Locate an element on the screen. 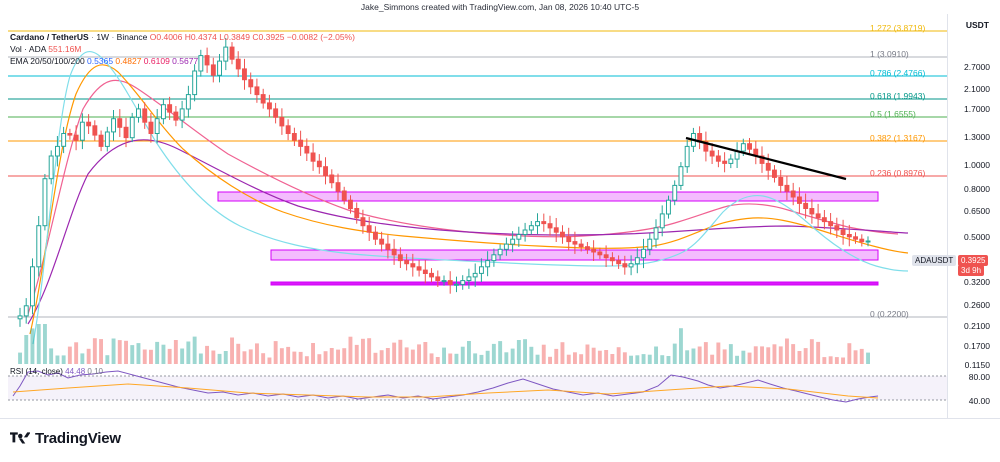 The image size is (1000, 462). legend-ema20: 0.5365 is located at coordinates (100, 61).